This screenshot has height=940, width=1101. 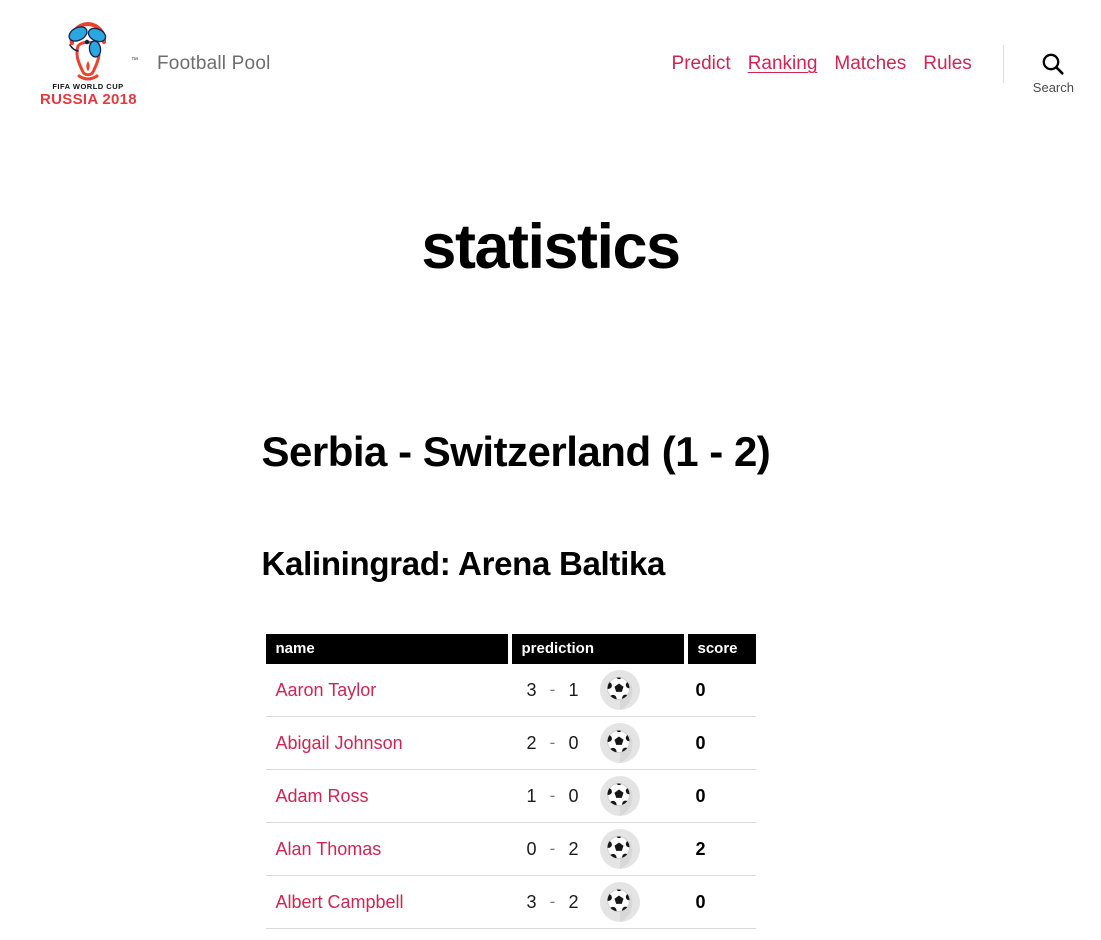 I want to click on column-header-name: name, so click(x=386, y=649).